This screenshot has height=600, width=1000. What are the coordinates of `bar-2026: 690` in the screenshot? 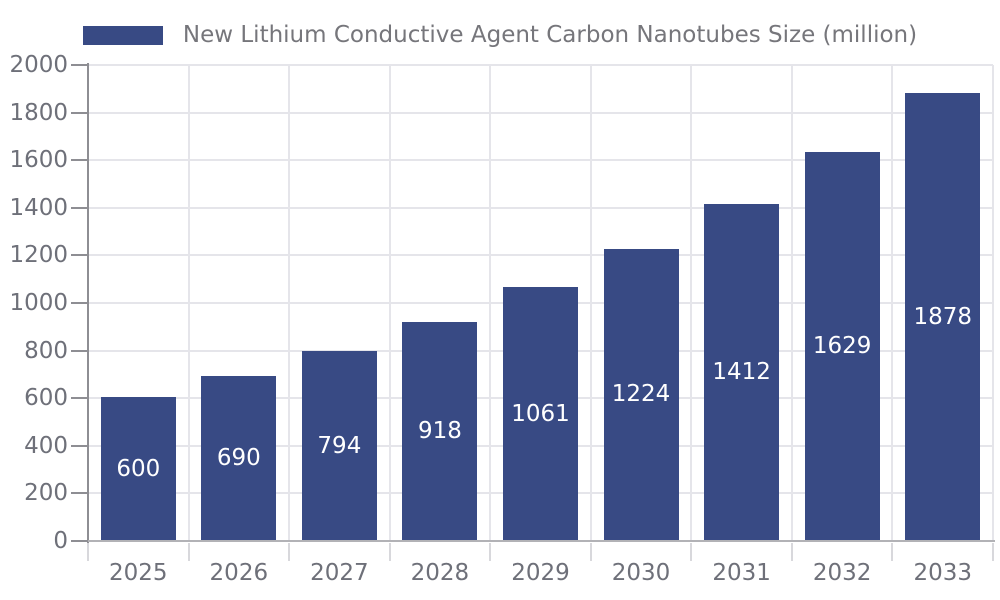 It's located at (239, 457).